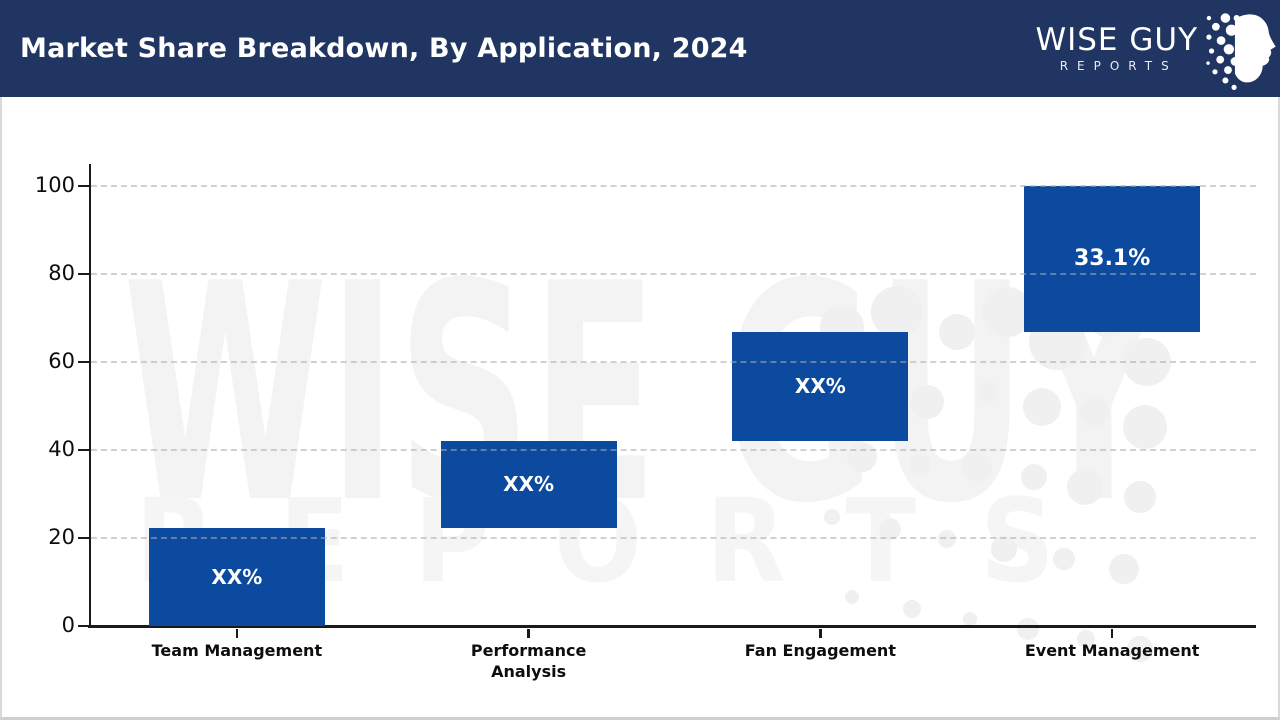  What do you see at coordinates (61, 273) in the screenshot?
I see `y-axis-tick-label: 80` at bounding box center [61, 273].